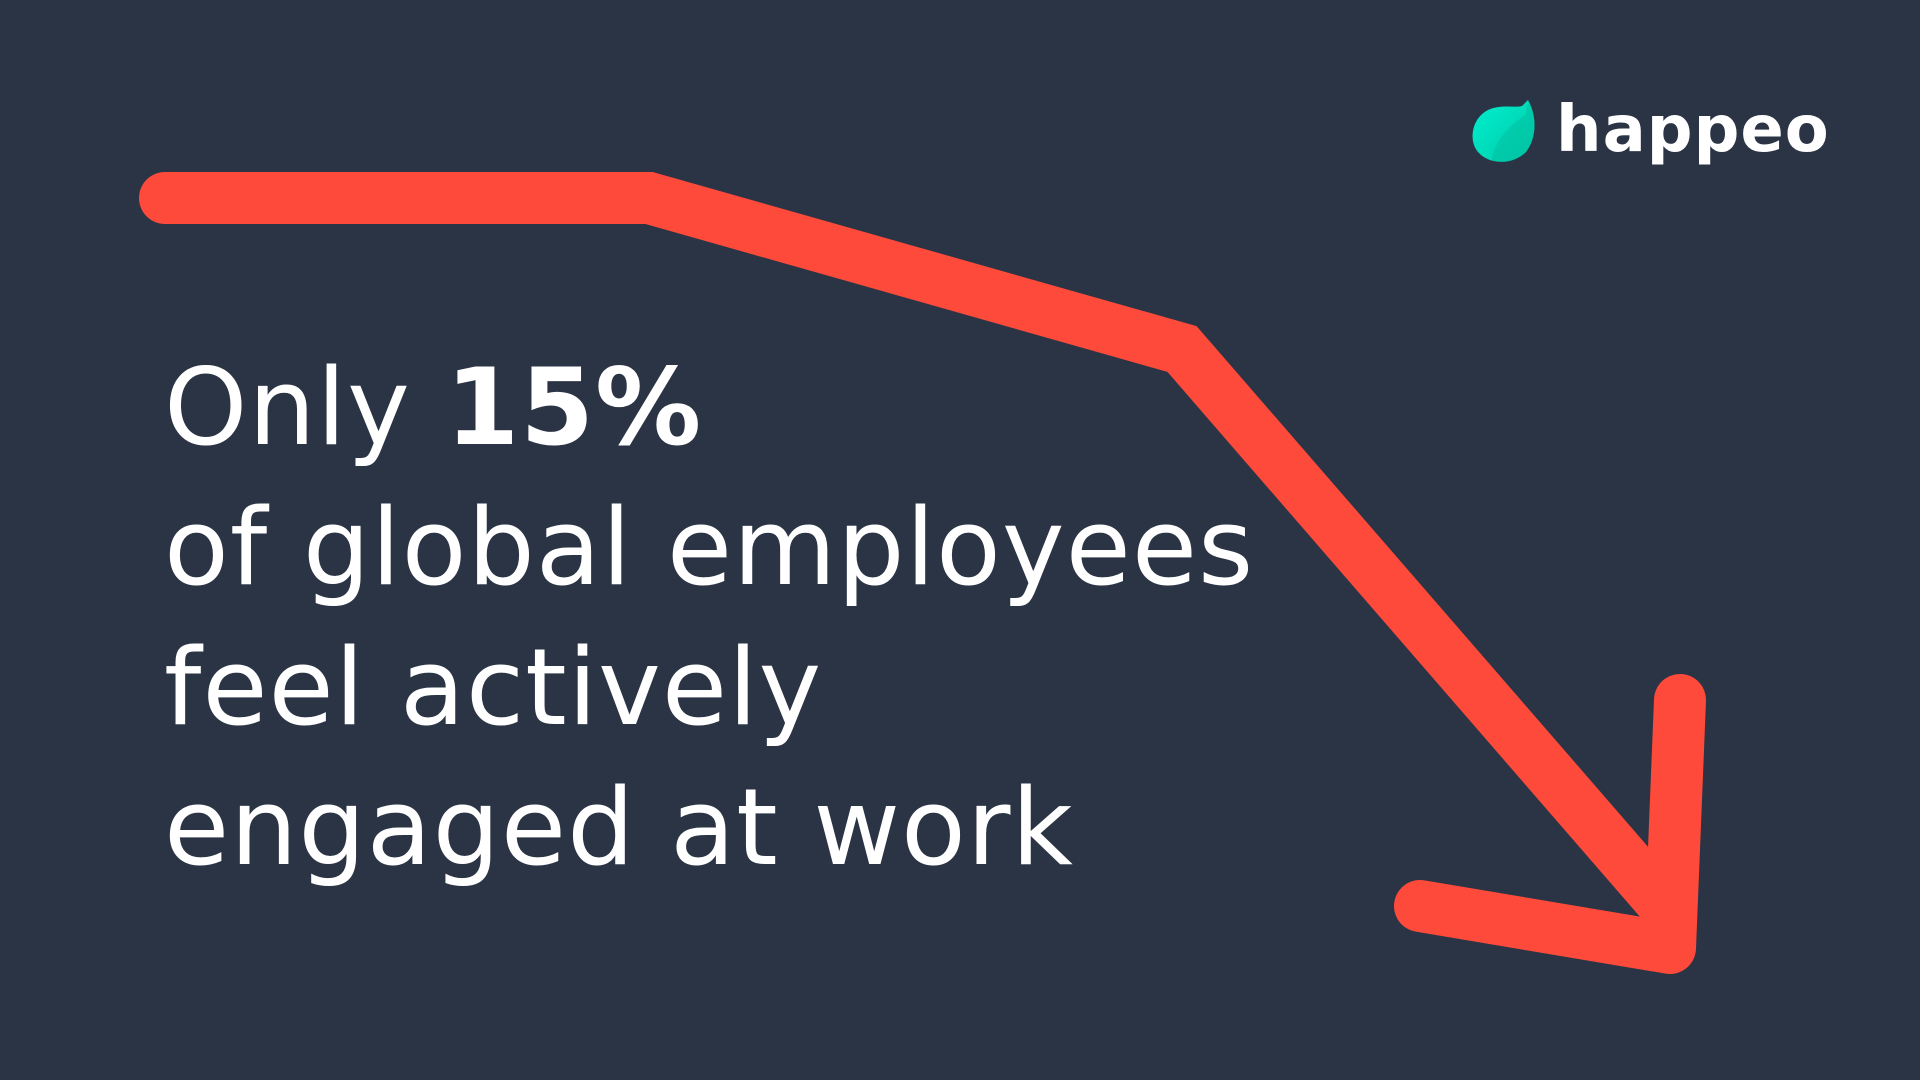 This screenshot has width=1920, height=1080. Describe the element at coordinates (493, 687) in the screenshot. I see `headline-line-3: feel actively` at that location.